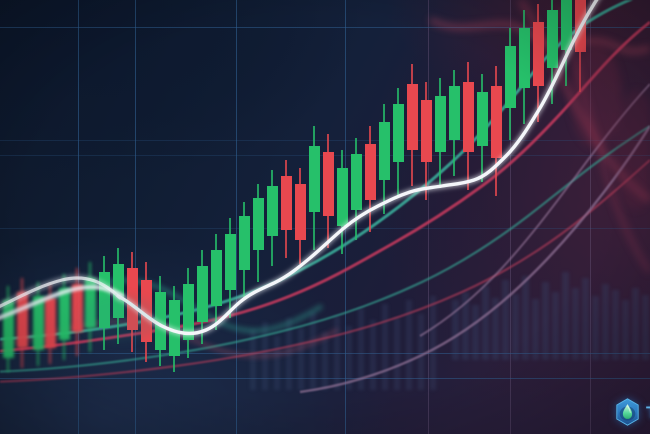 The width and height of the screenshot is (650, 434). Describe the element at coordinates (648, 412) in the screenshot. I see `watermark-label: T` at that location.